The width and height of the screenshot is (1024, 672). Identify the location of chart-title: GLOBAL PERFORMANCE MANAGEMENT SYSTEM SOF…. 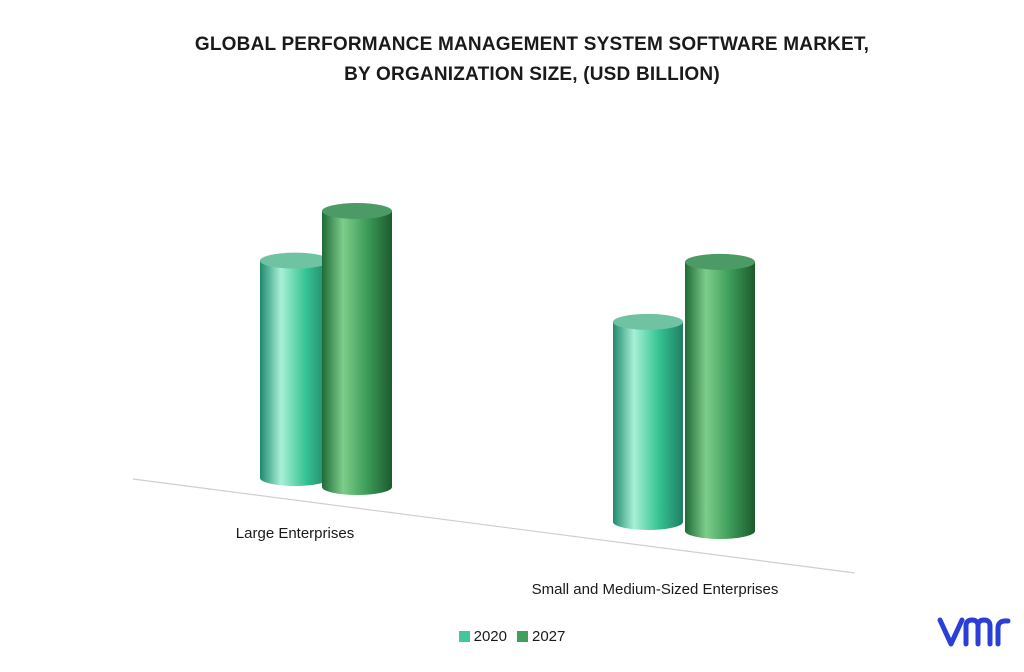
(512, 60).